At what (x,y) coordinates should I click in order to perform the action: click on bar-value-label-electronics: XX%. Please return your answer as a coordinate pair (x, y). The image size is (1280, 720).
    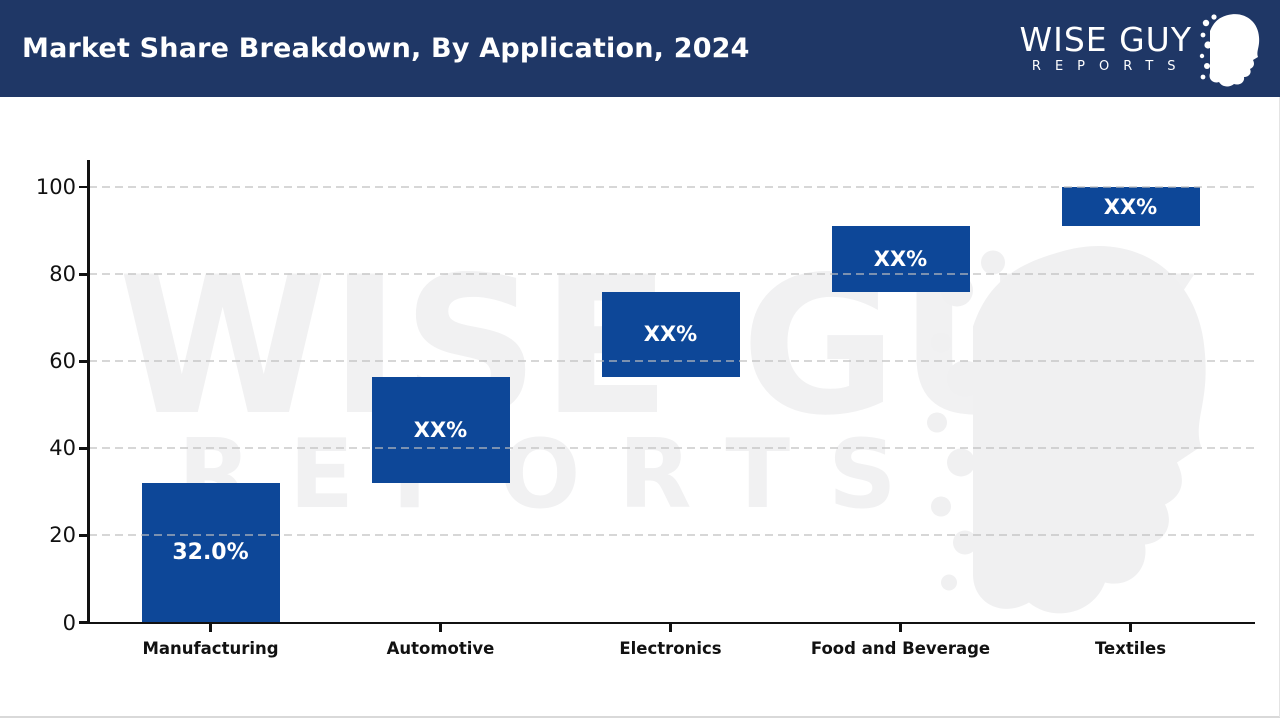
    Looking at the image, I should click on (670, 334).